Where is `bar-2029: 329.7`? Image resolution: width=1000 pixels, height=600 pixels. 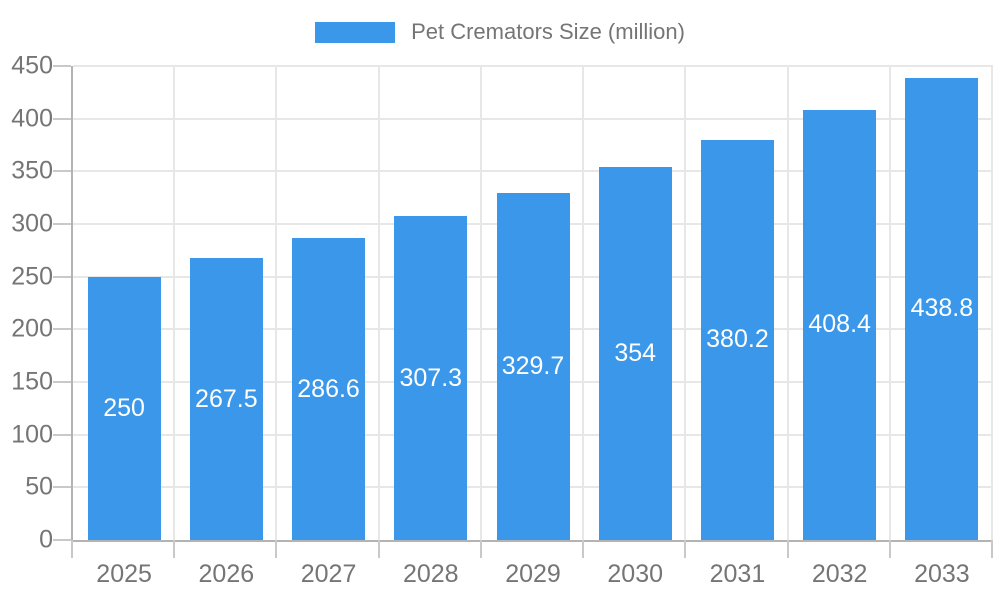
bar-2029: 329.7 is located at coordinates (533, 366).